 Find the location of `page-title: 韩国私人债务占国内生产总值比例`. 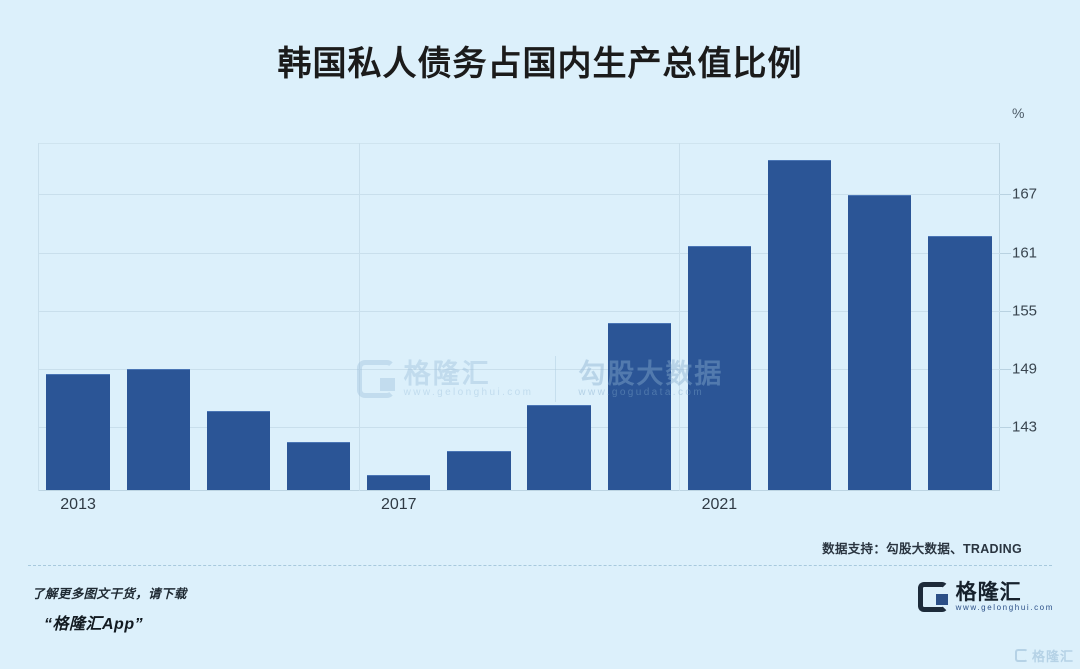

page-title: 韩国私人债务占国内生产总值比例 is located at coordinates (540, 64).